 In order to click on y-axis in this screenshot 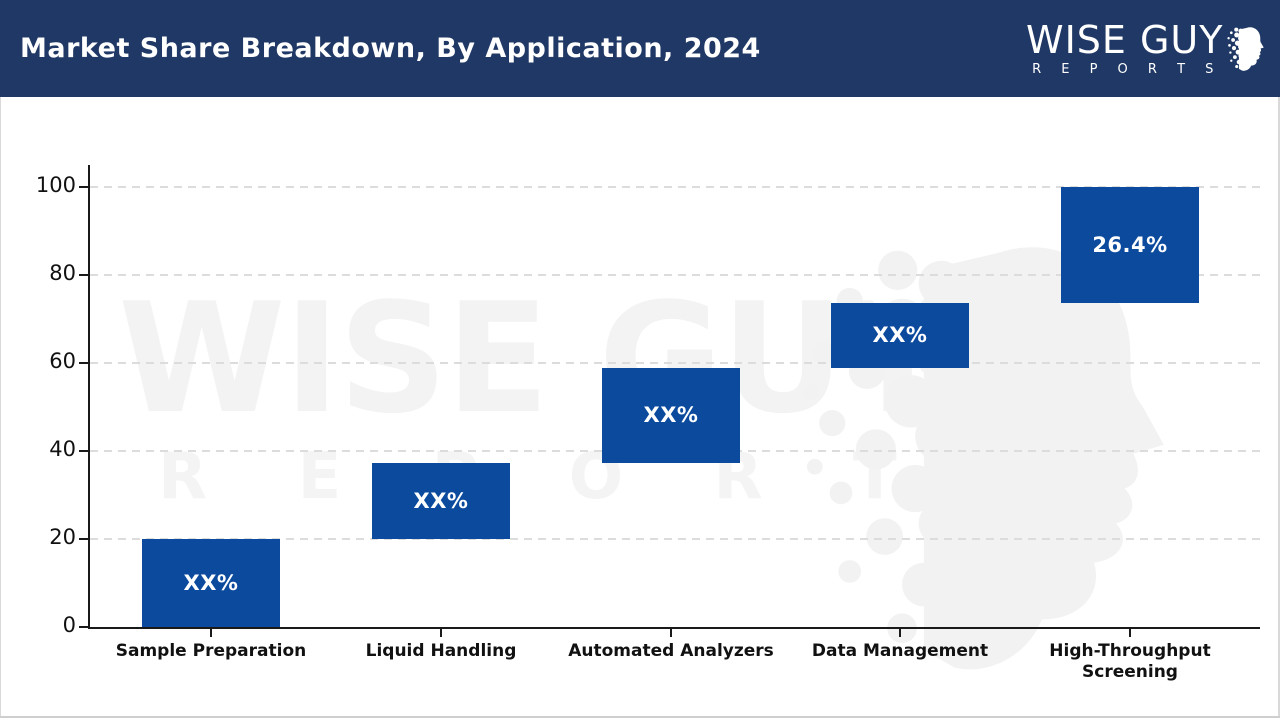, I will do `click(89, 397)`.